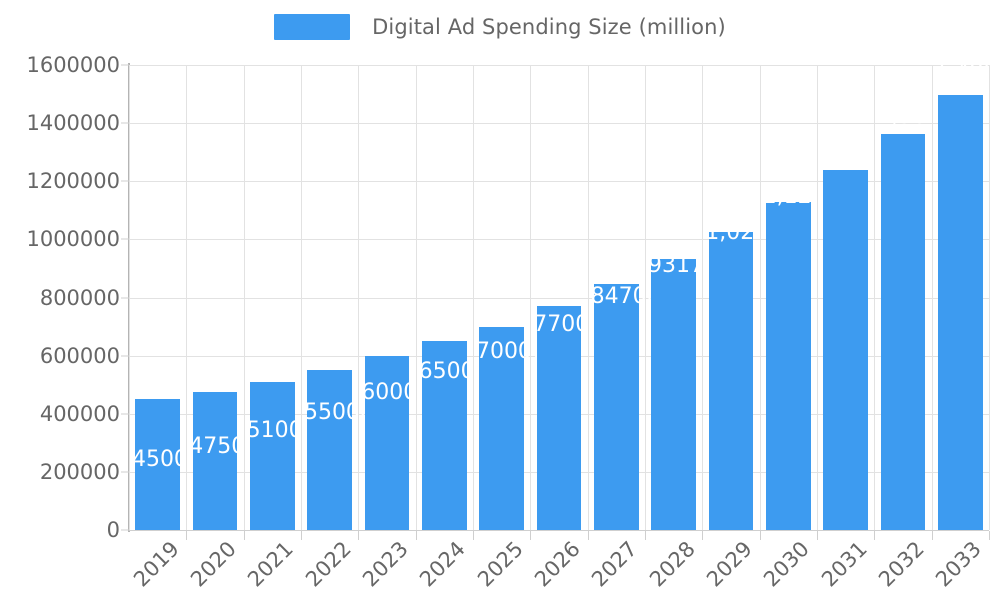 The height and width of the screenshot is (600, 1000). Describe the element at coordinates (549, 27) in the screenshot. I see `legend-label: Digital Ad Spending Size (million)` at that location.